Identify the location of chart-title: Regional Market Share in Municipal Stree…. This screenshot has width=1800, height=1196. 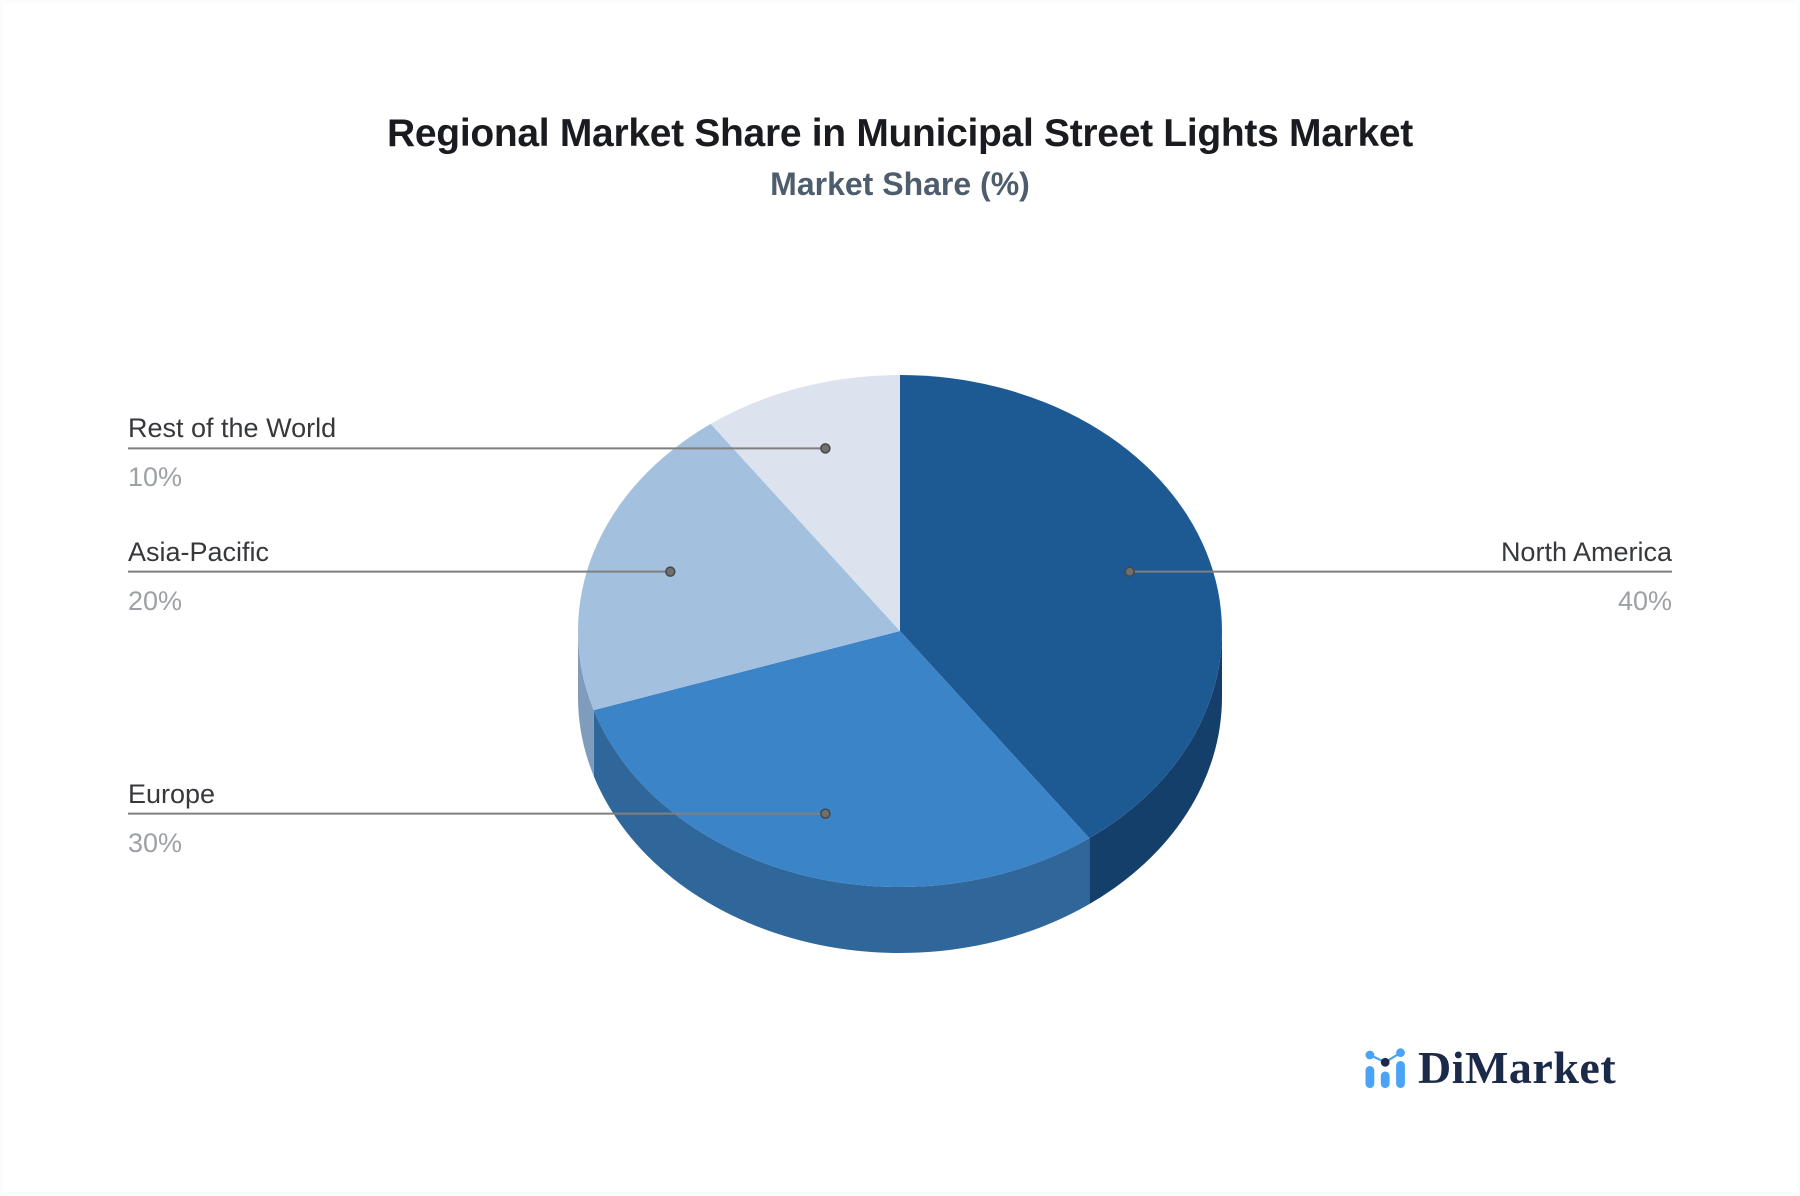
(900, 133).